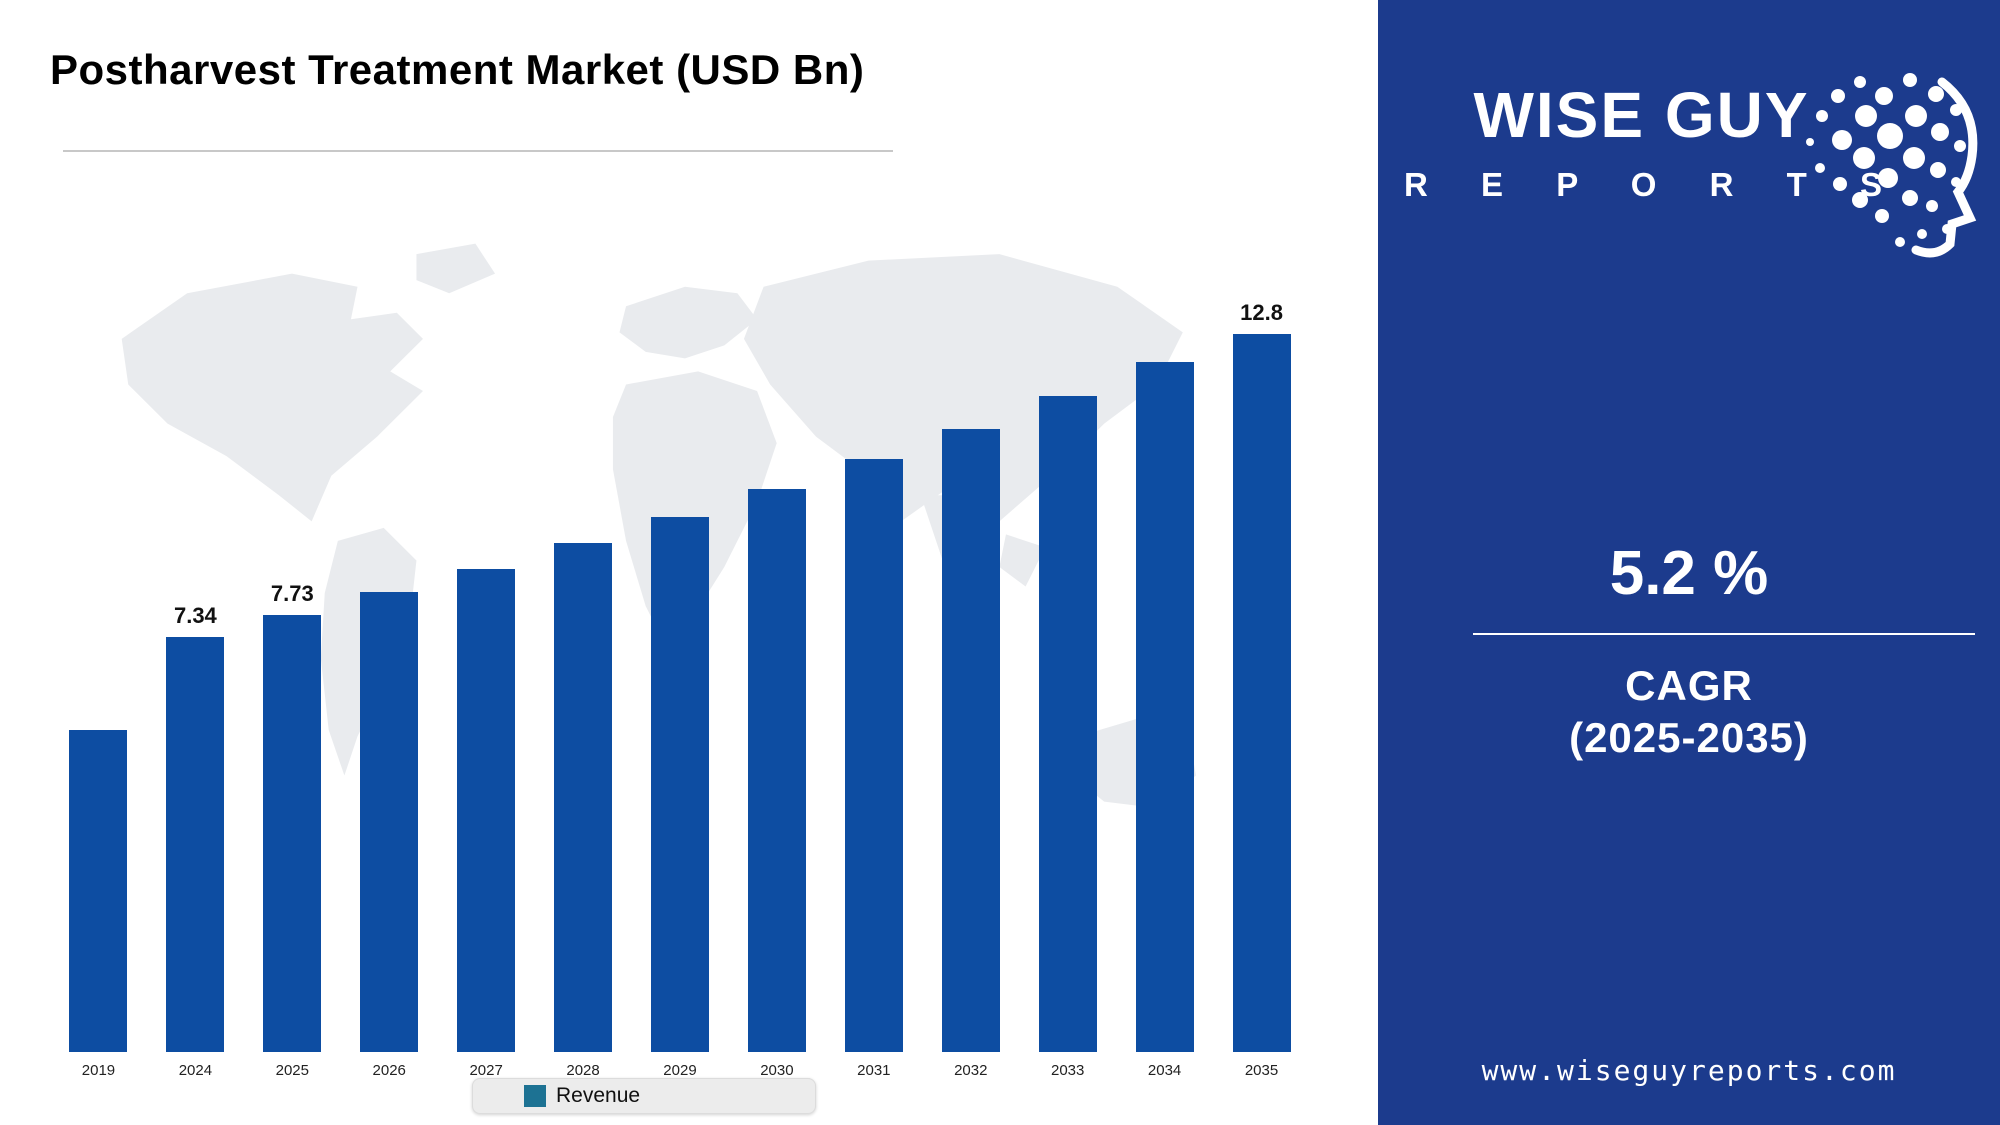 The image size is (2000, 1125). Describe the element at coordinates (874, 1070) in the screenshot. I see `x-axis-label-2031: 2031` at that location.